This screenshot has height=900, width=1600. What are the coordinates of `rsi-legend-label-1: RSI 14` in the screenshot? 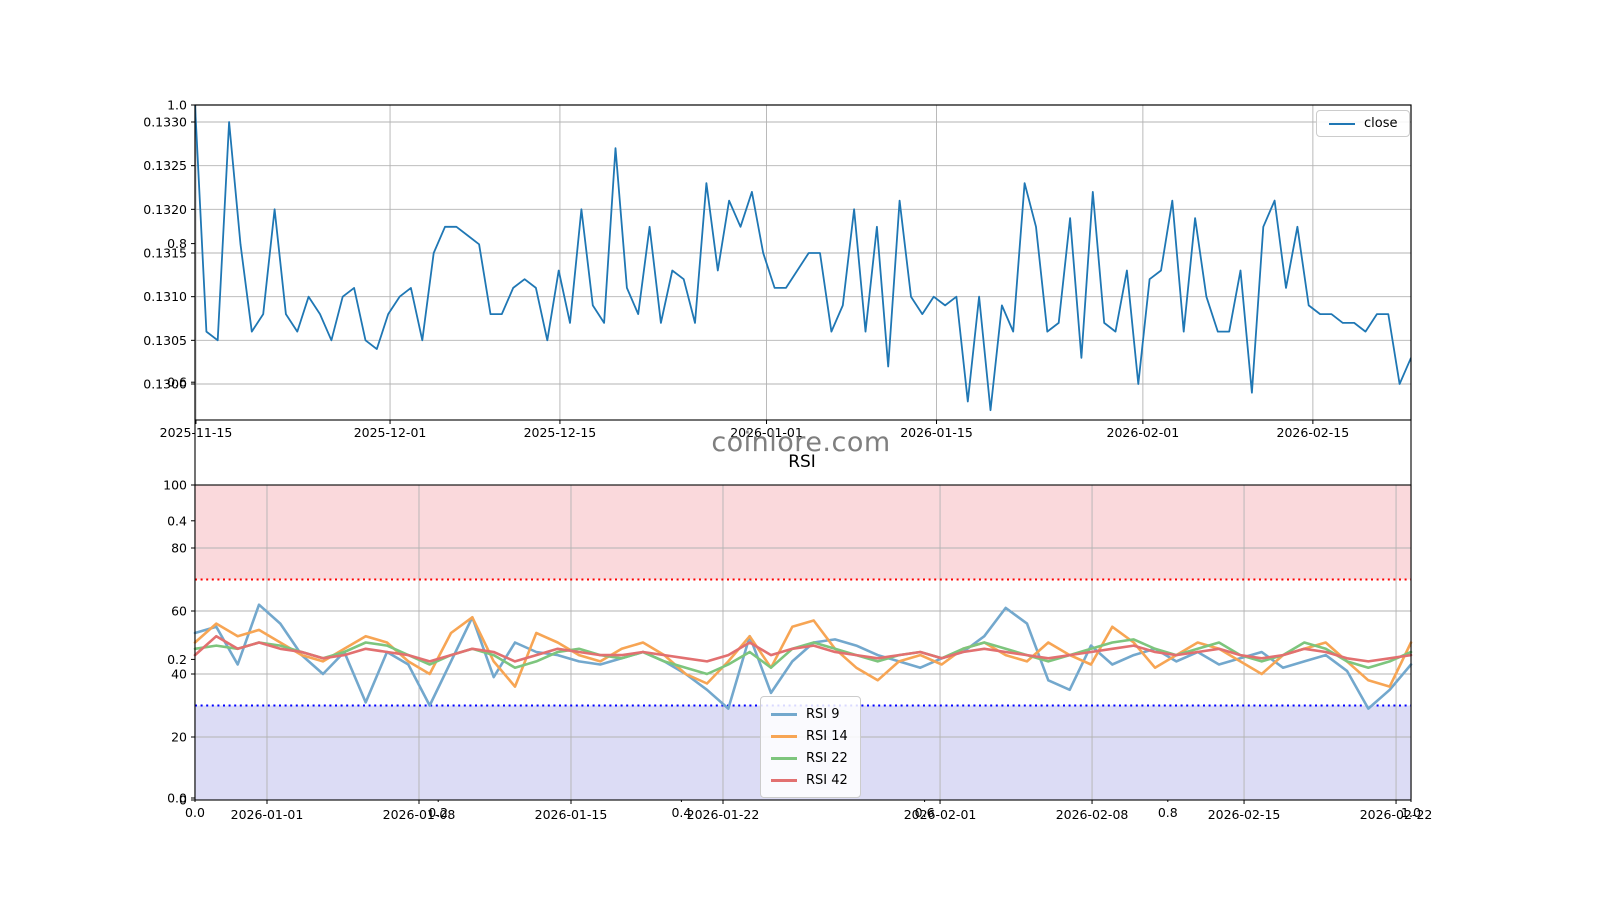 It's located at (827, 736).